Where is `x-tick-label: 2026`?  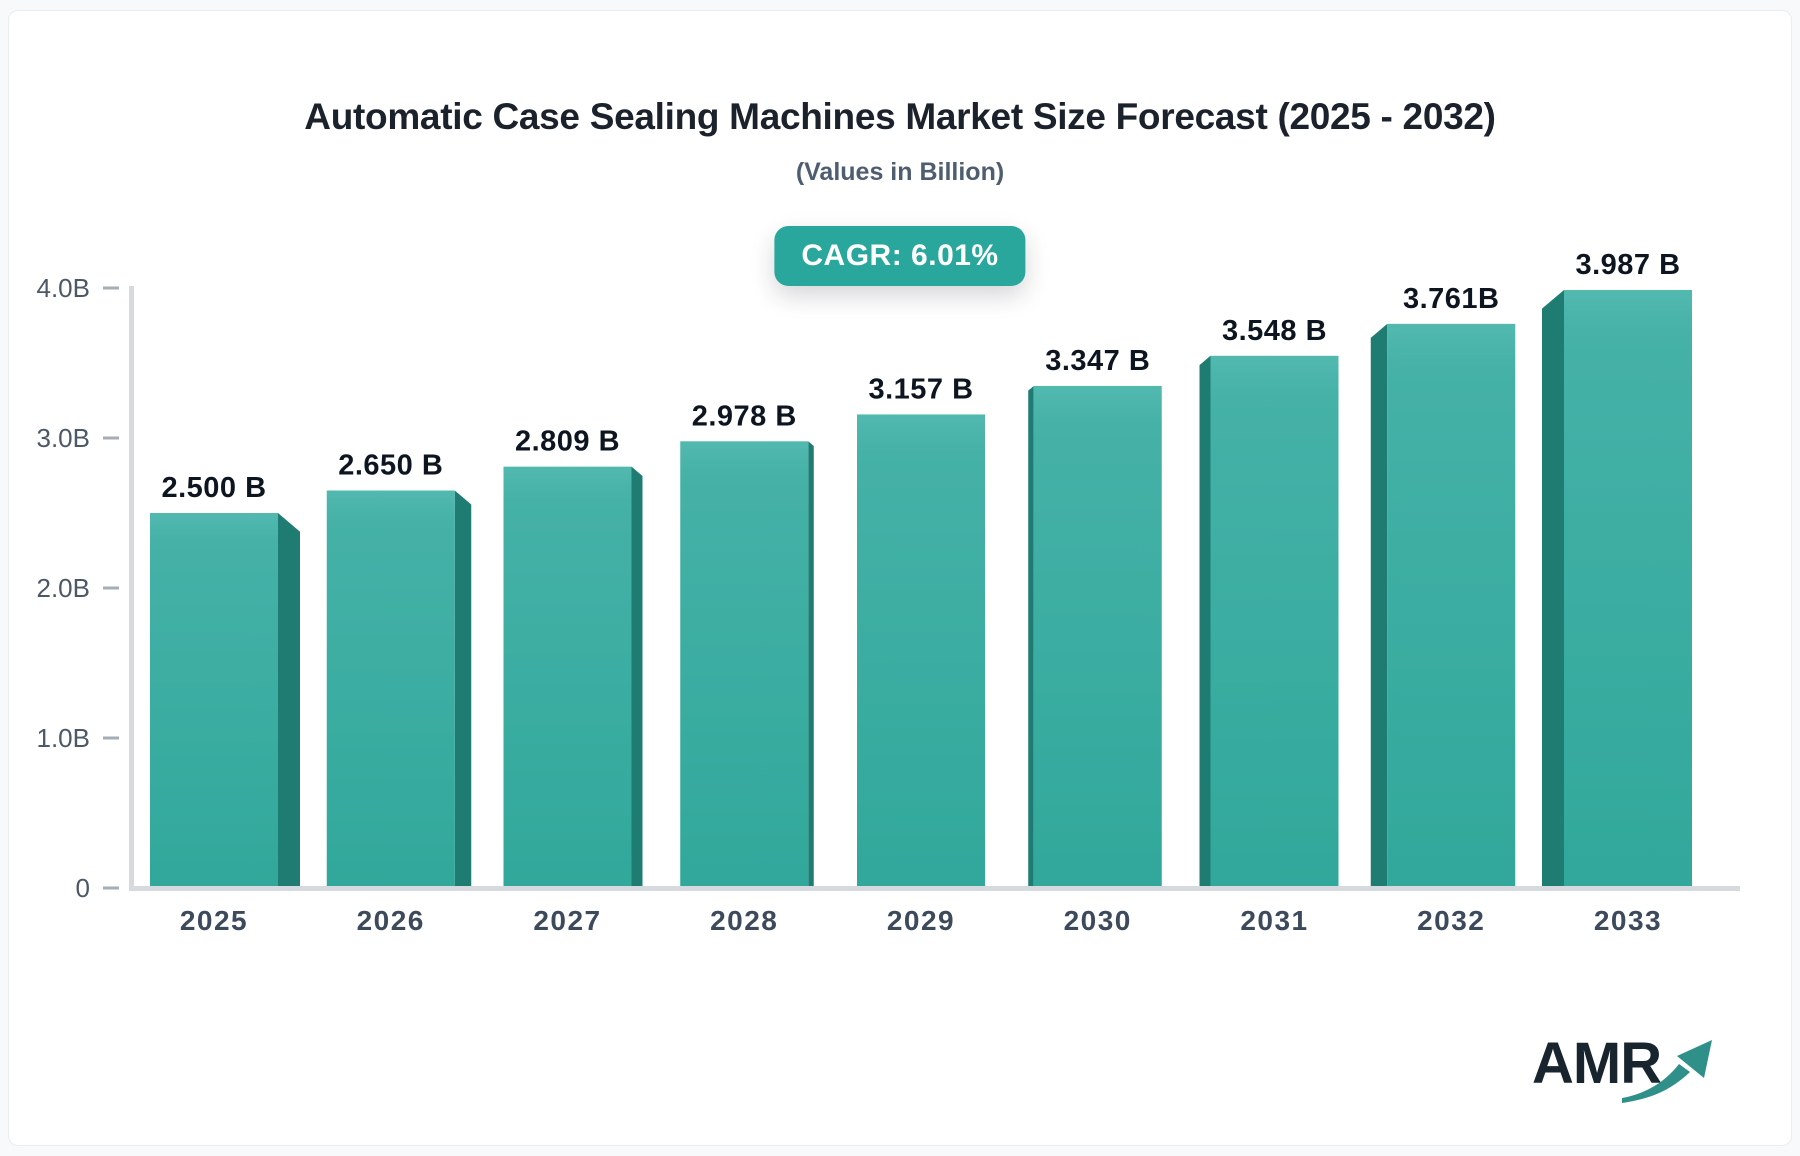 x-tick-label: 2026 is located at coordinates (391, 920).